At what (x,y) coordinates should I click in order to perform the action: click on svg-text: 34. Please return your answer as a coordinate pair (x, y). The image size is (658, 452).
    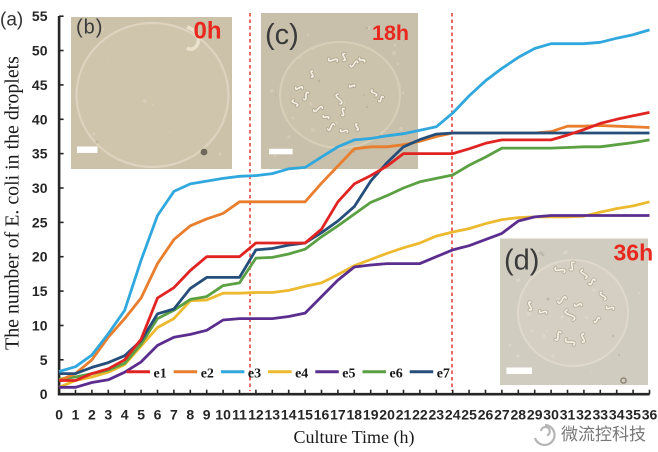
    Looking at the image, I should click on (617, 415).